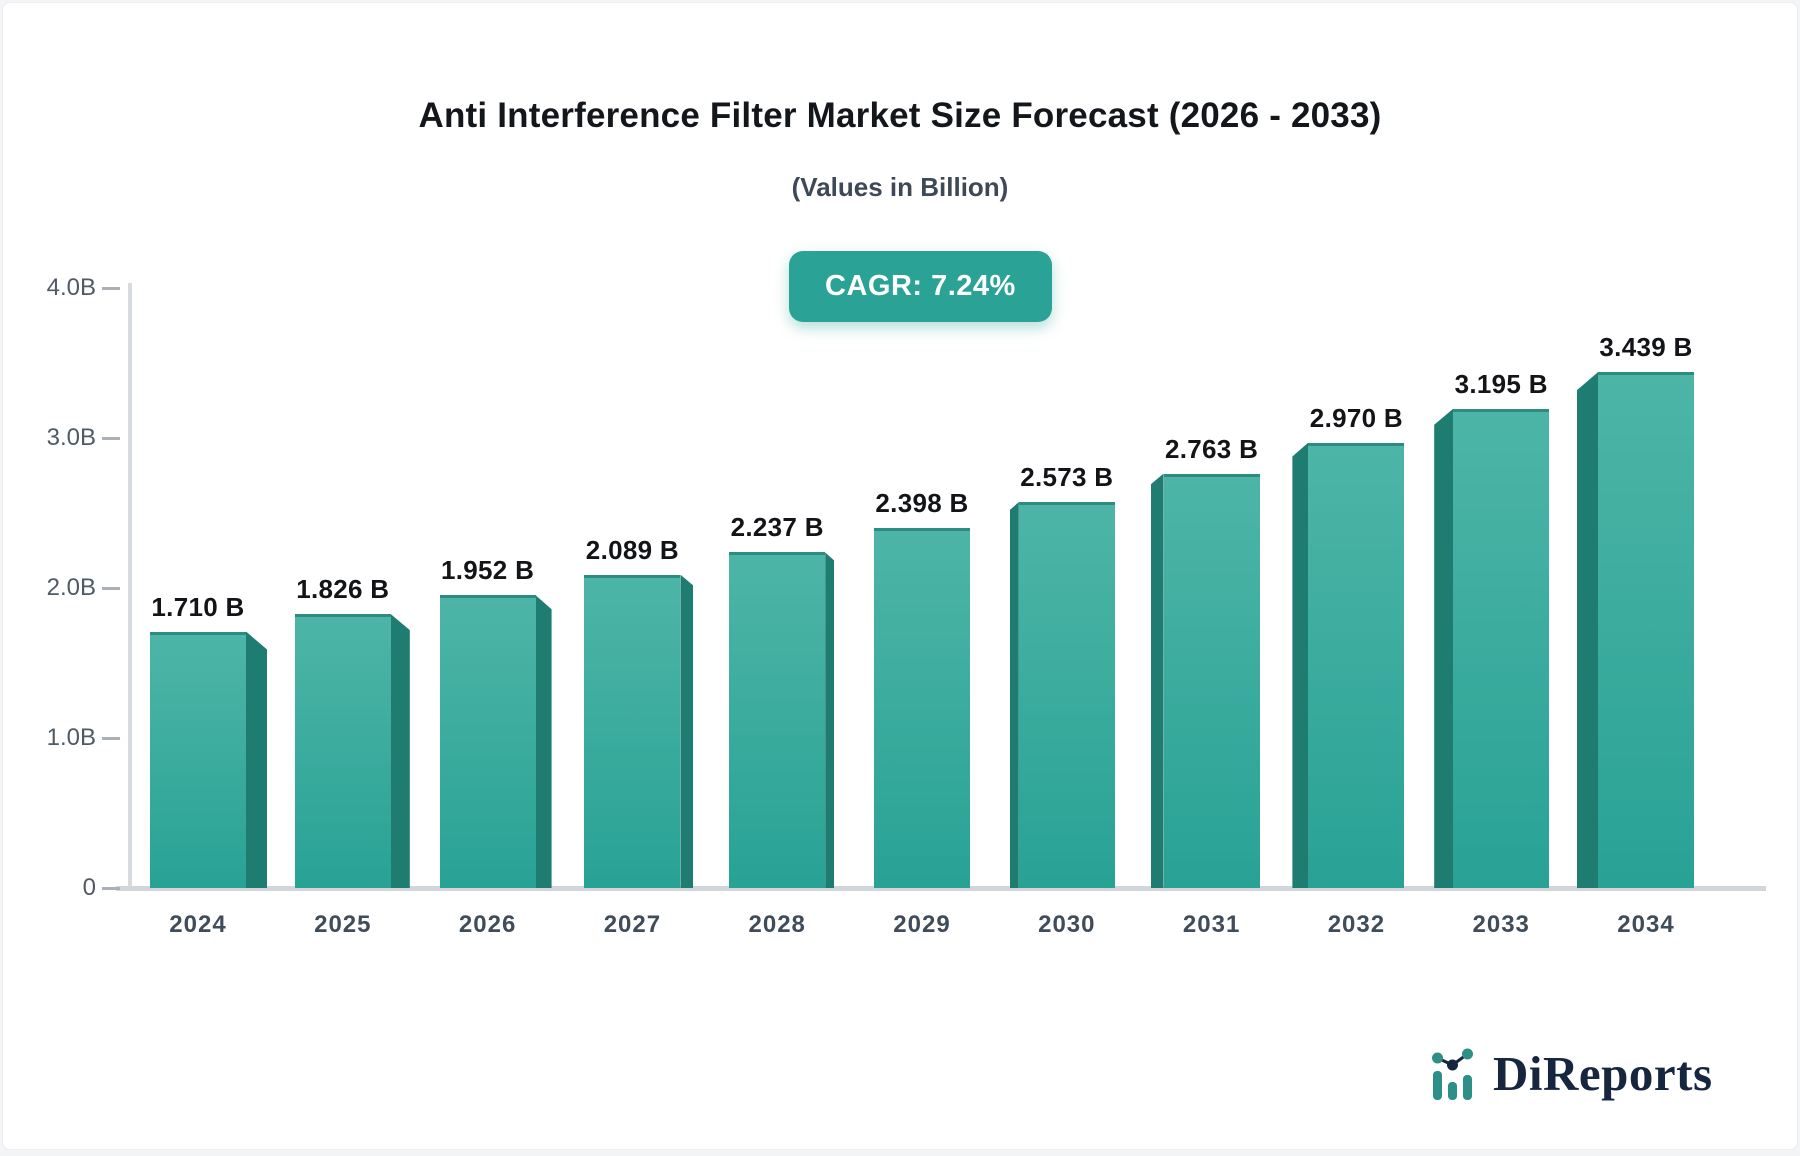 The width and height of the screenshot is (1800, 1156). Describe the element at coordinates (777, 720) in the screenshot. I see `bar-front-2028` at that location.